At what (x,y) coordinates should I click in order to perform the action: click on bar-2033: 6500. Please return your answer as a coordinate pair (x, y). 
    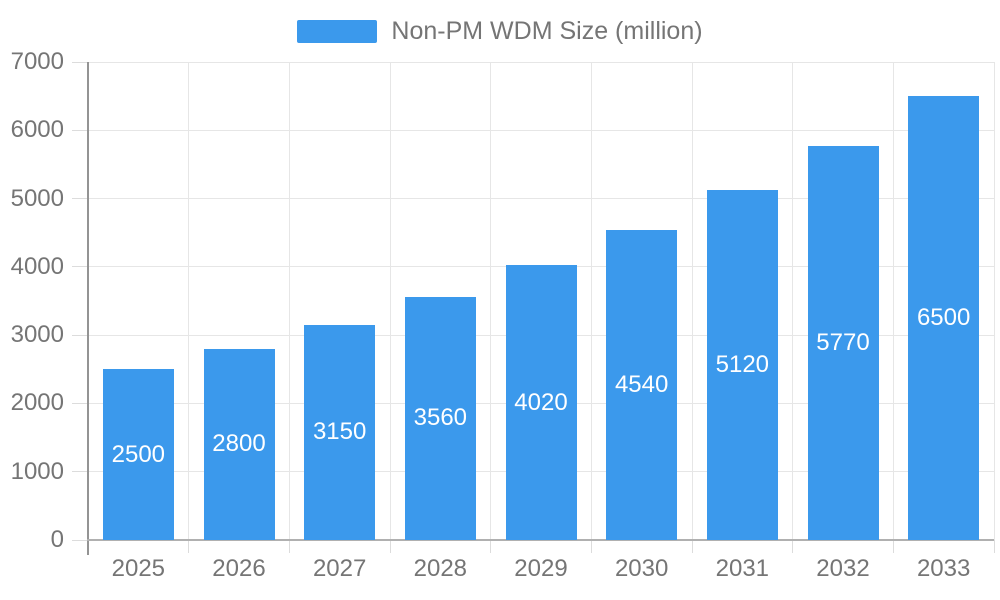
    Looking at the image, I should click on (944, 318).